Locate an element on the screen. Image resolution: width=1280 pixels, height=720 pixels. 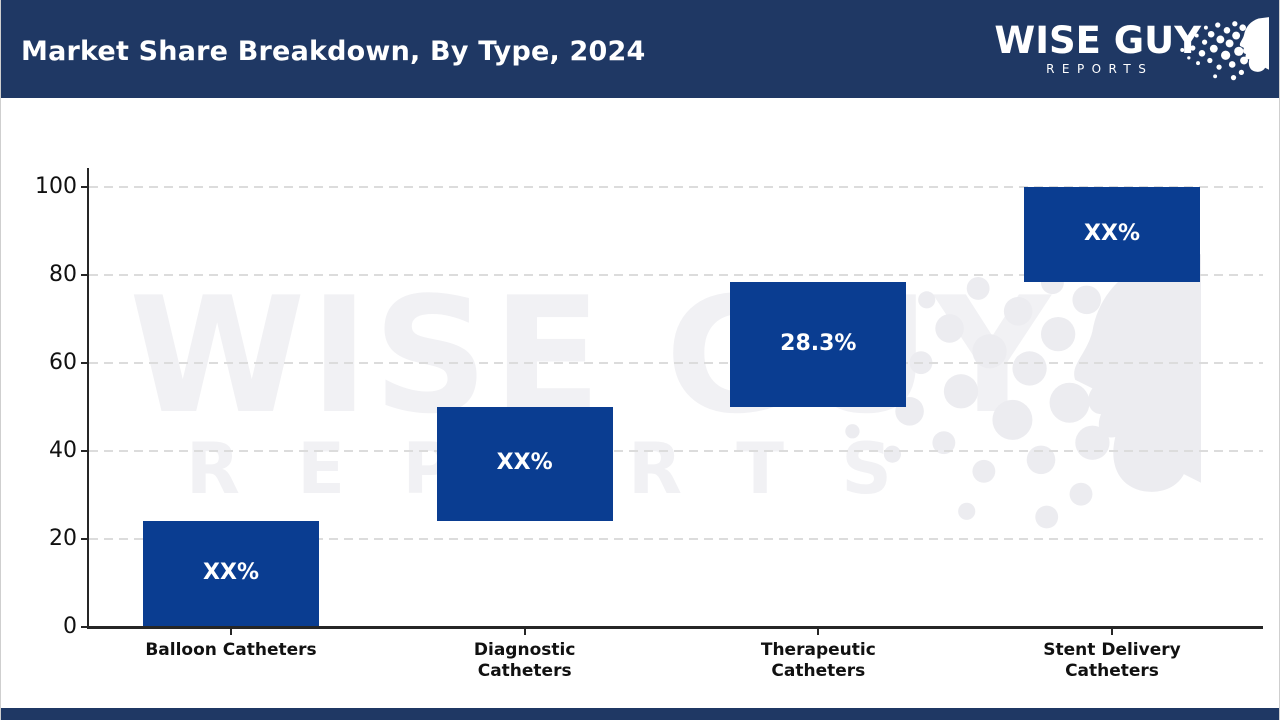
y-tick-label: 60 is located at coordinates (63, 362).